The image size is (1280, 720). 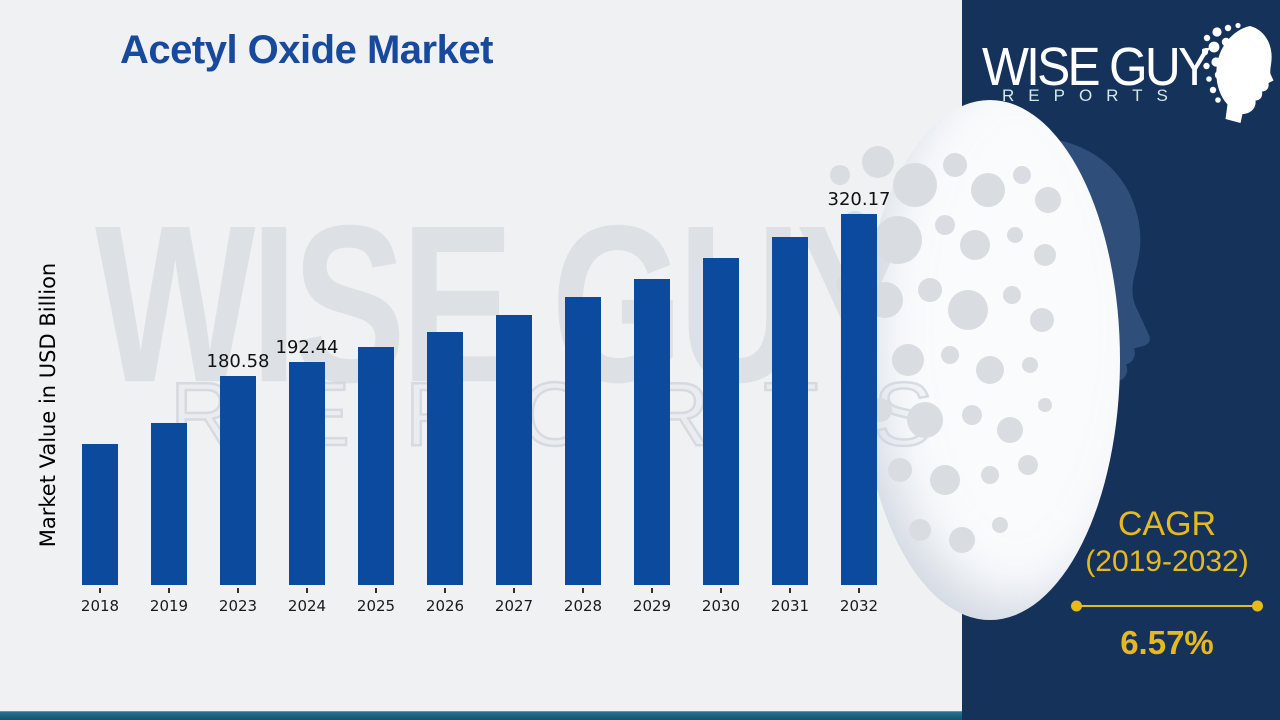 I want to click on x-axis-year-label: 2024, so click(x=307, y=606).